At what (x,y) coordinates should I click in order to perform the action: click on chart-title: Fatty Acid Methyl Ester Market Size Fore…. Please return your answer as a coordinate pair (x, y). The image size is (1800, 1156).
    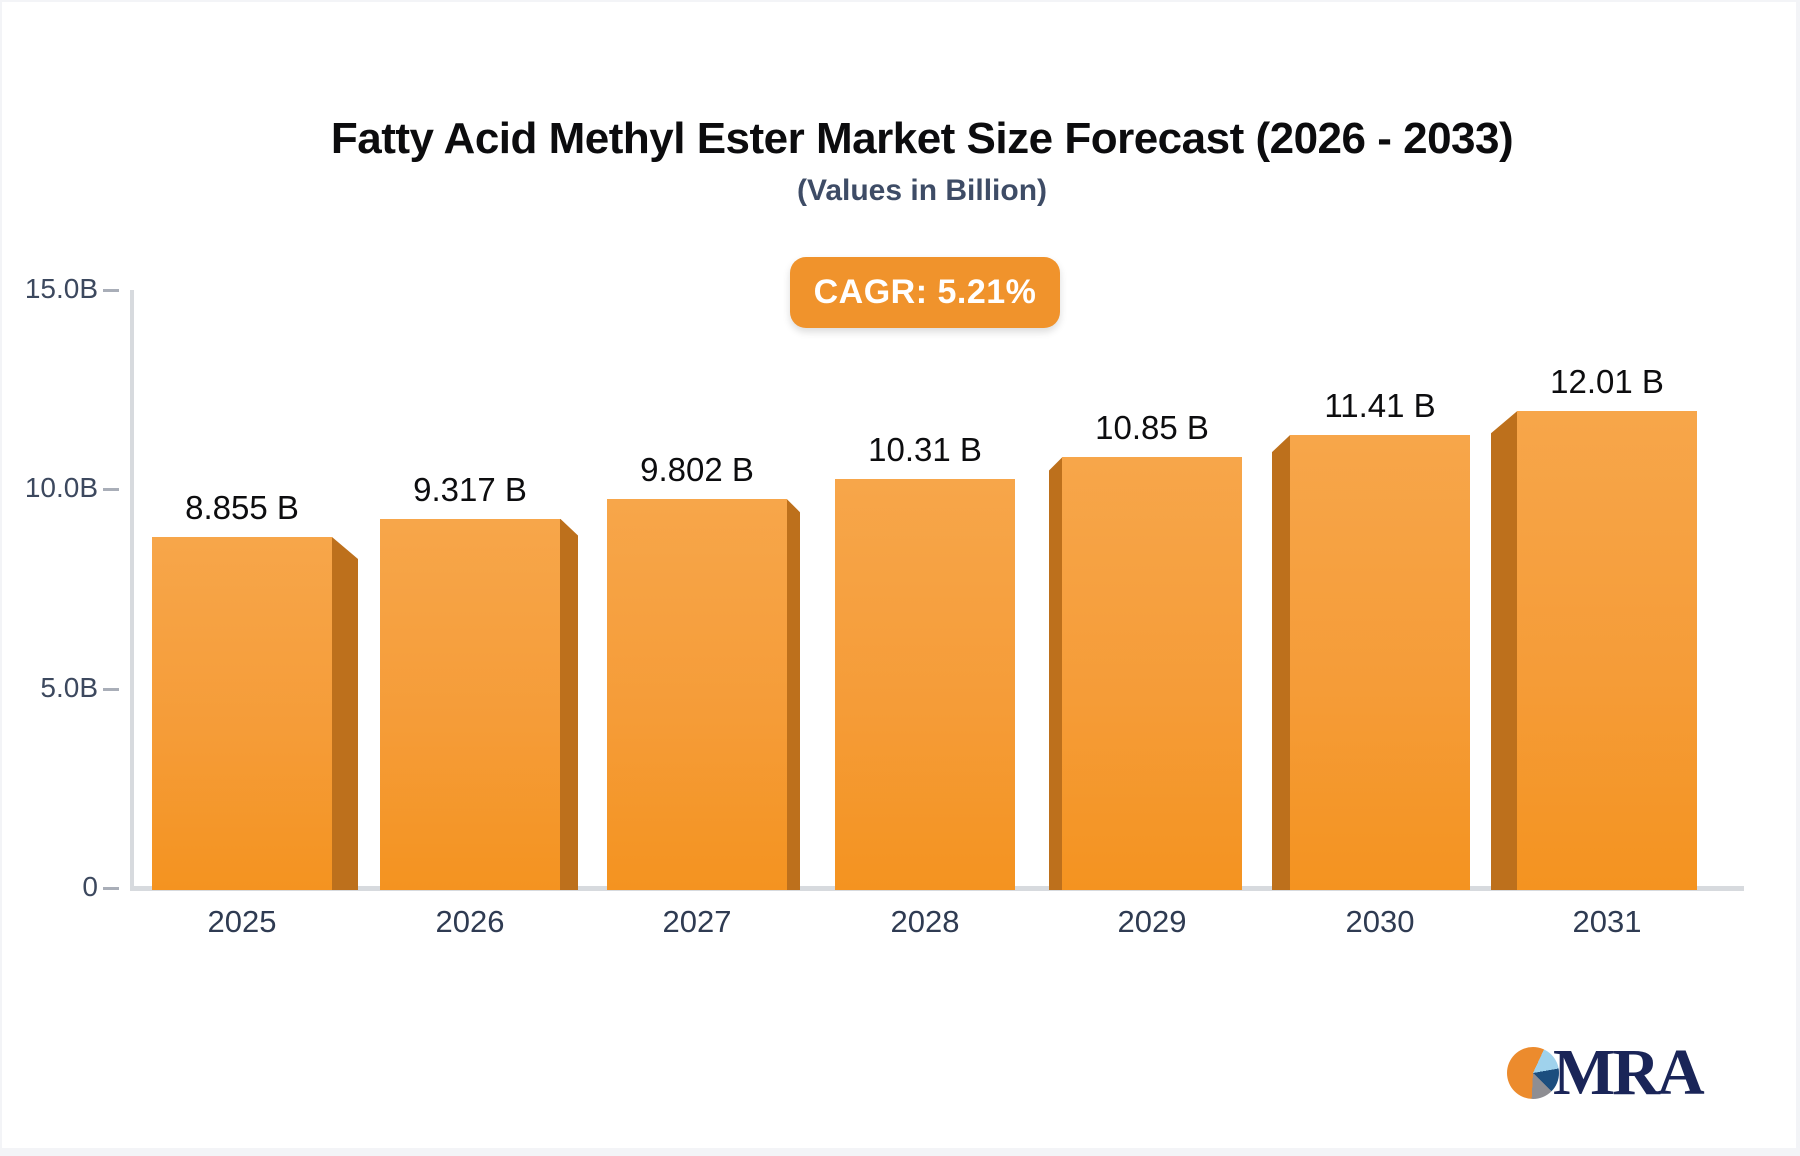
    Looking at the image, I should click on (922, 138).